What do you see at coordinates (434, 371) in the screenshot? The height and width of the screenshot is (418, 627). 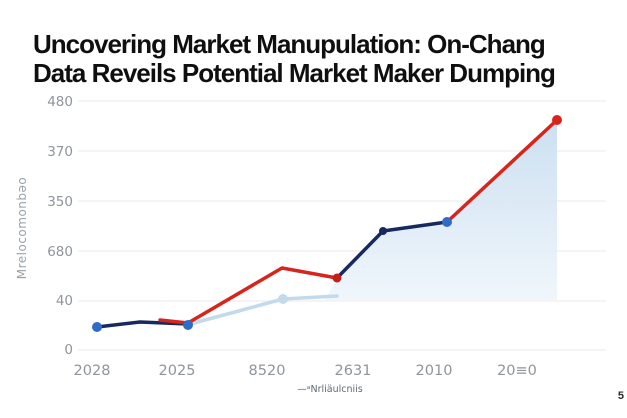 I see `x-tick-label: 2010` at bounding box center [434, 371].